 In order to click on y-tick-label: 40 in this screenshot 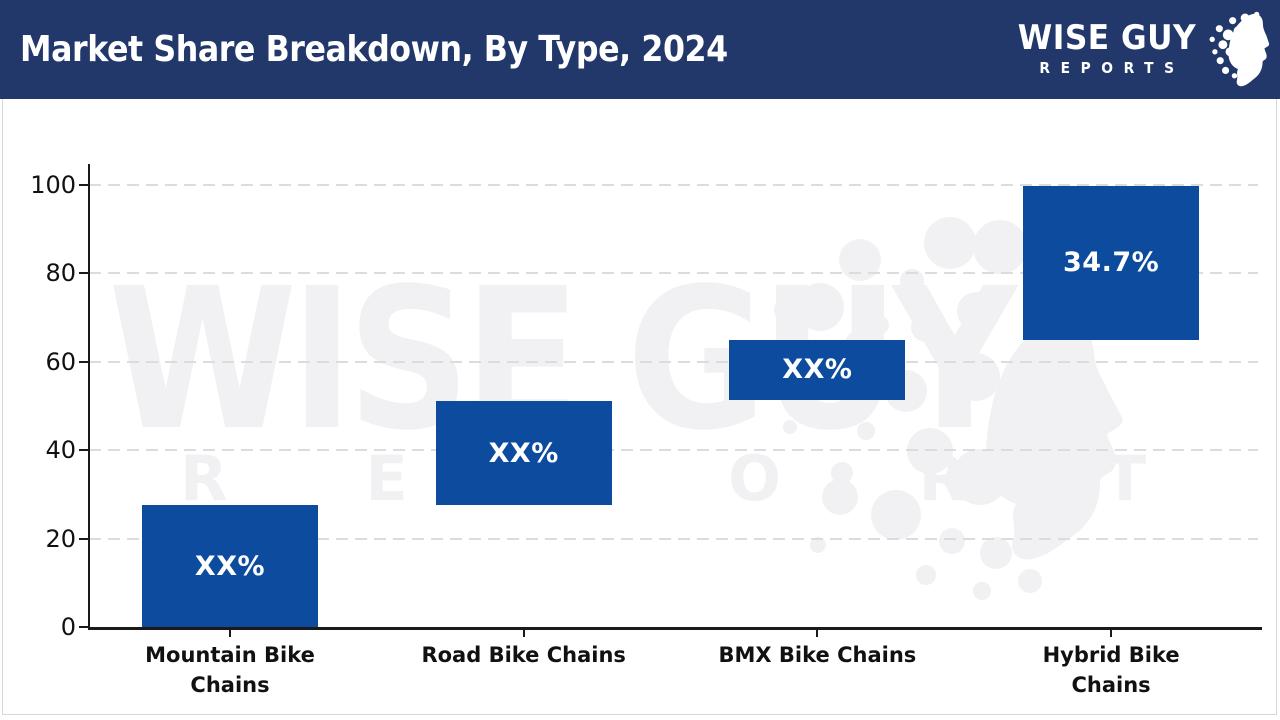, I will do `click(60, 450)`.